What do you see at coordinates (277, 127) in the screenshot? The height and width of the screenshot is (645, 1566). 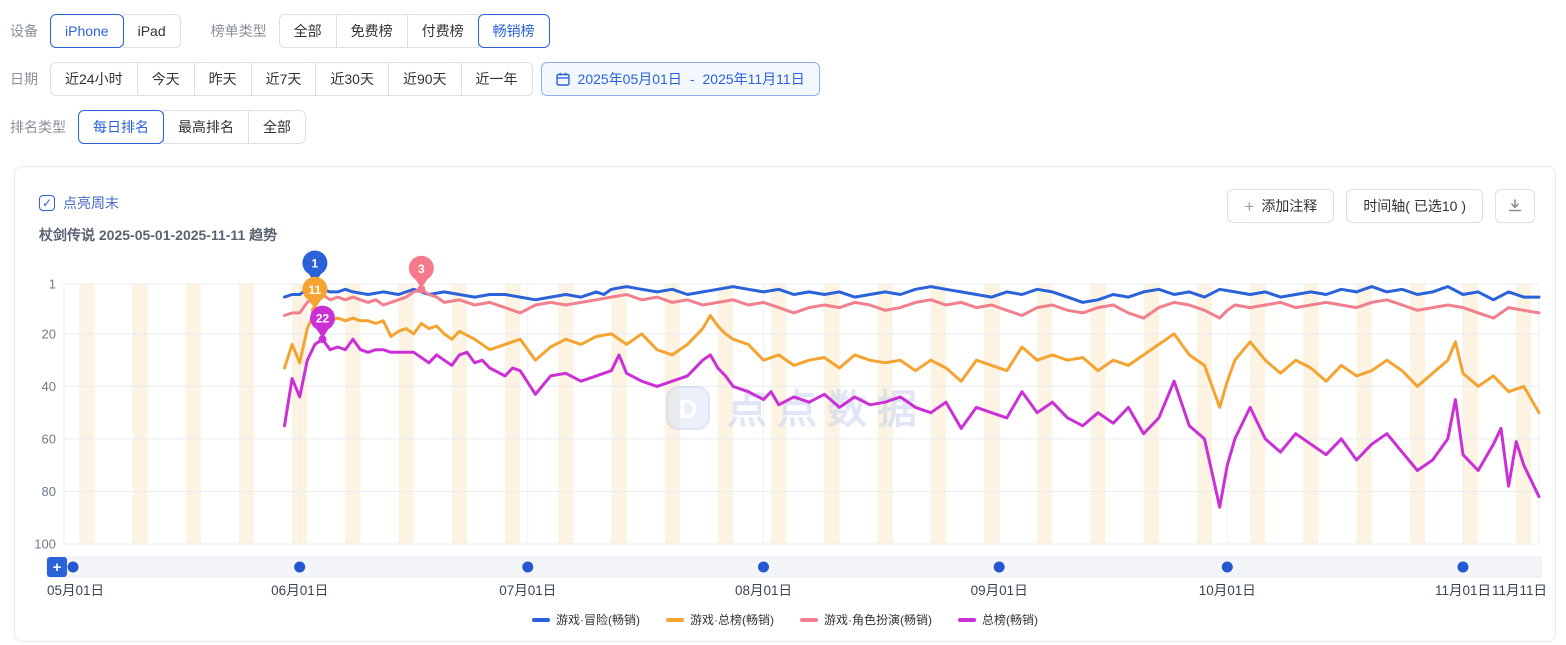 I see `rank_type-option-3: 全部` at bounding box center [277, 127].